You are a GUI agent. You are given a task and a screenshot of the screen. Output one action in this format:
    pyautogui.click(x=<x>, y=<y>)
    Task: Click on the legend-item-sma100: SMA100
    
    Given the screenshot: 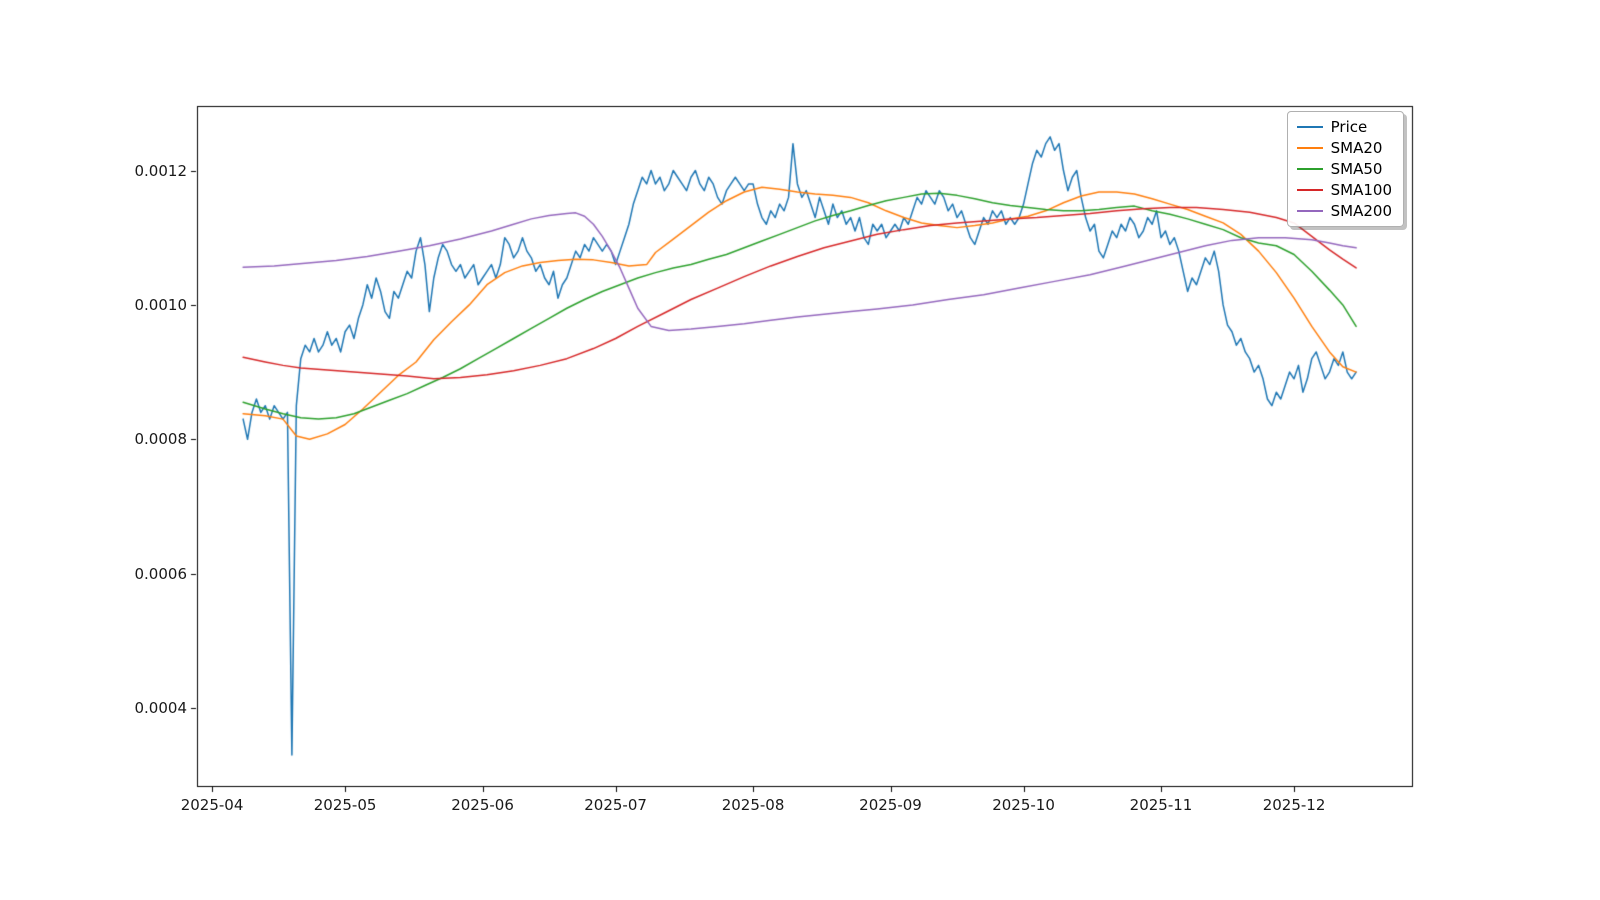 What is the action you would take?
    pyautogui.click(x=1344, y=190)
    